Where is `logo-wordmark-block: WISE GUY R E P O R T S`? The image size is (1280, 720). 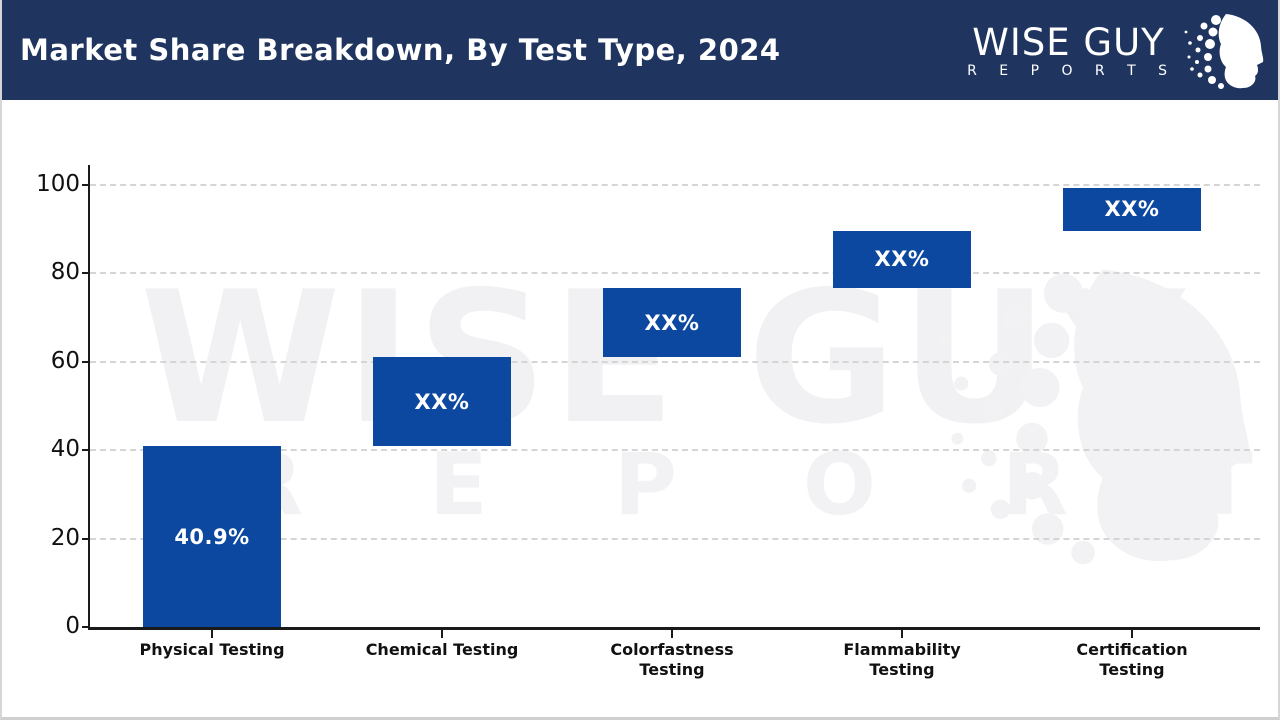 logo-wordmark-block: WISE GUY R E P O R T S is located at coordinates (1068, 50).